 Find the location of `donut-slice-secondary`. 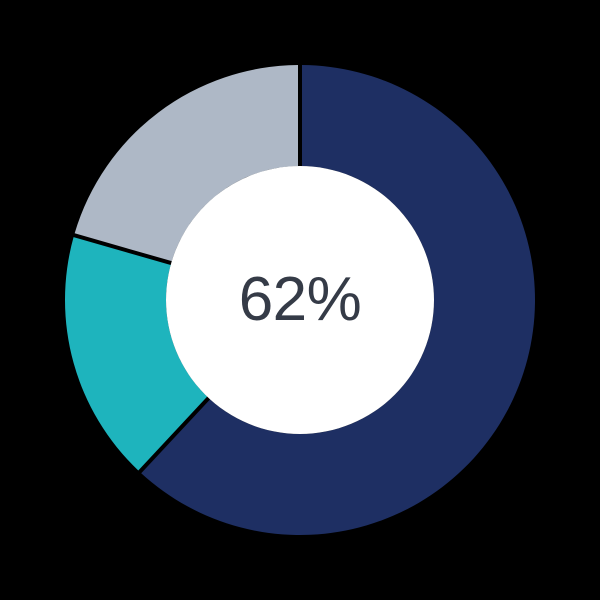

donut-slice-secondary is located at coordinates (136, 354).